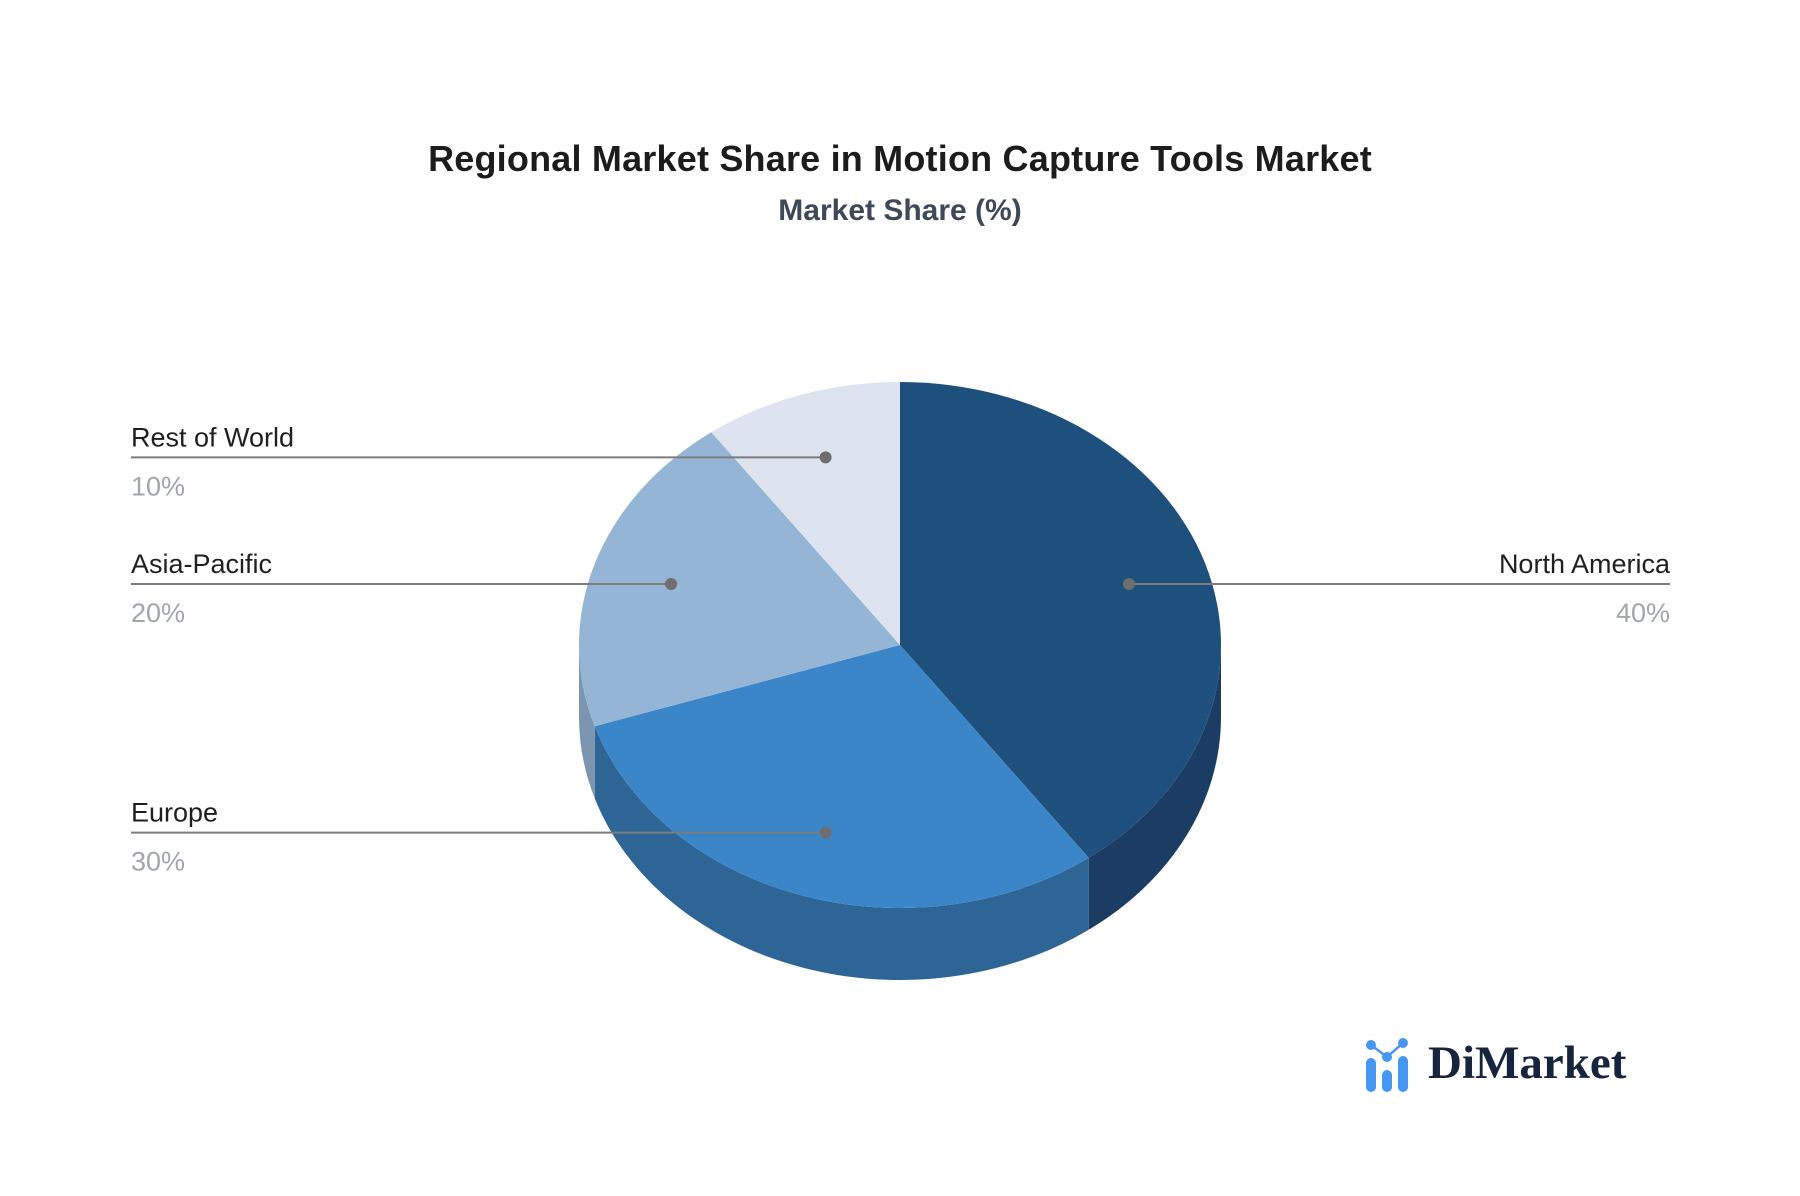 The height and width of the screenshot is (1196, 1800). Describe the element at coordinates (201, 564) in the screenshot. I see `slice-label: Asia-Pacific` at that location.